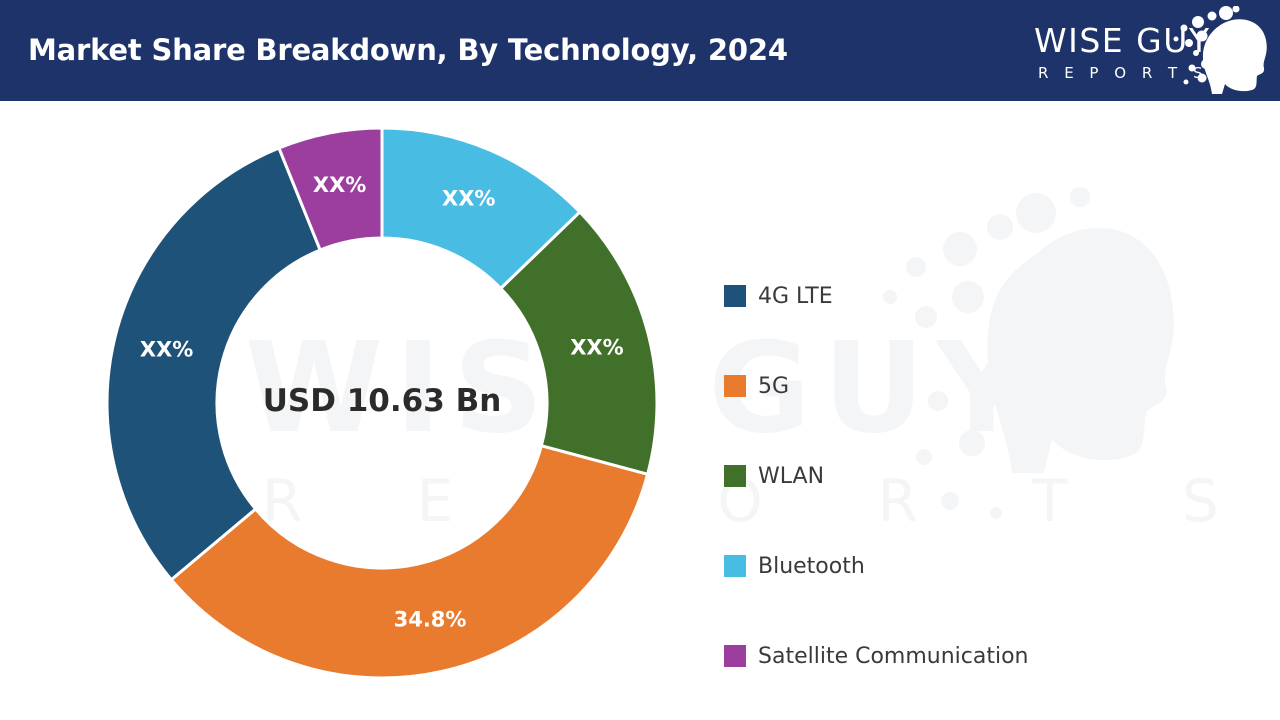 This screenshot has height=720, width=1280. Describe the element at coordinates (791, 476) in the screenshot. I see `legend-item-label: WLAN` at that location.